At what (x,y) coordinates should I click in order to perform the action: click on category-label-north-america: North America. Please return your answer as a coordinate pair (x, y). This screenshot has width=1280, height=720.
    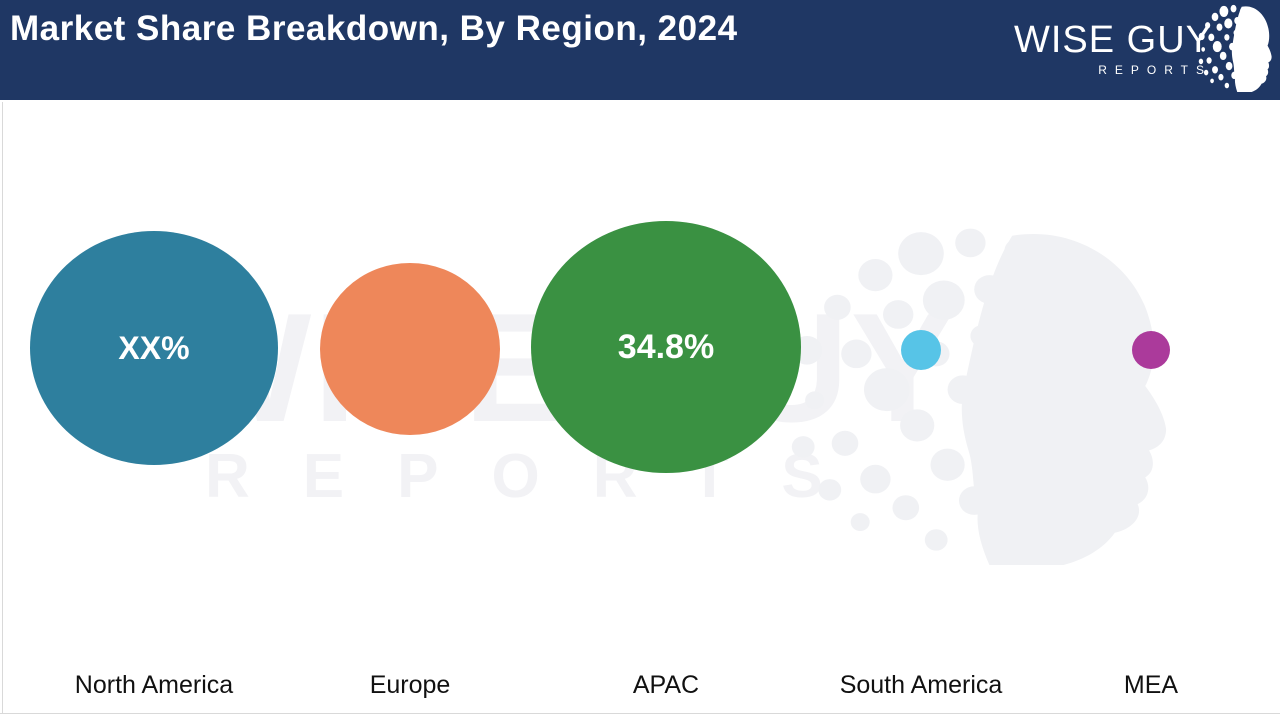
    Looking at the image, I should click on (154, 685).